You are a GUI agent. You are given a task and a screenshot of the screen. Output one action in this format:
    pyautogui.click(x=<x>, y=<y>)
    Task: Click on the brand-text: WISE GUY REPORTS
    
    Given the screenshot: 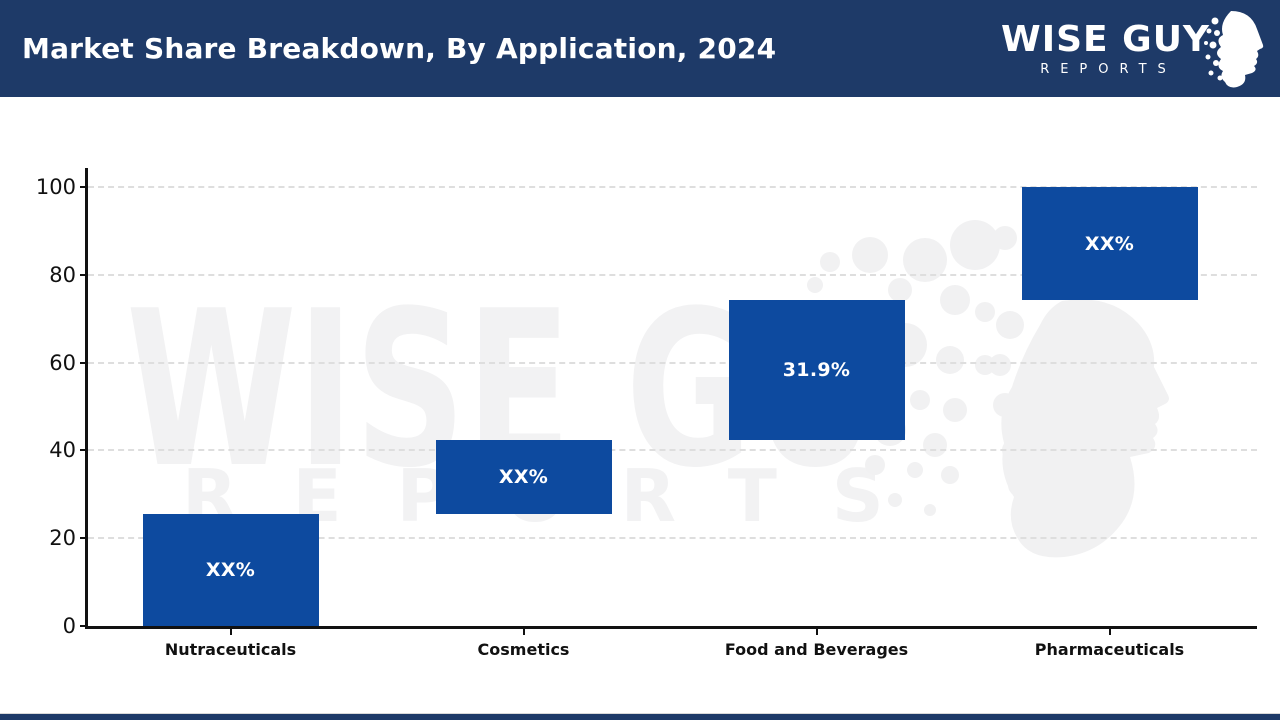 What is the action you would take?
    pyautogui.click(x=1105, y=47)
    